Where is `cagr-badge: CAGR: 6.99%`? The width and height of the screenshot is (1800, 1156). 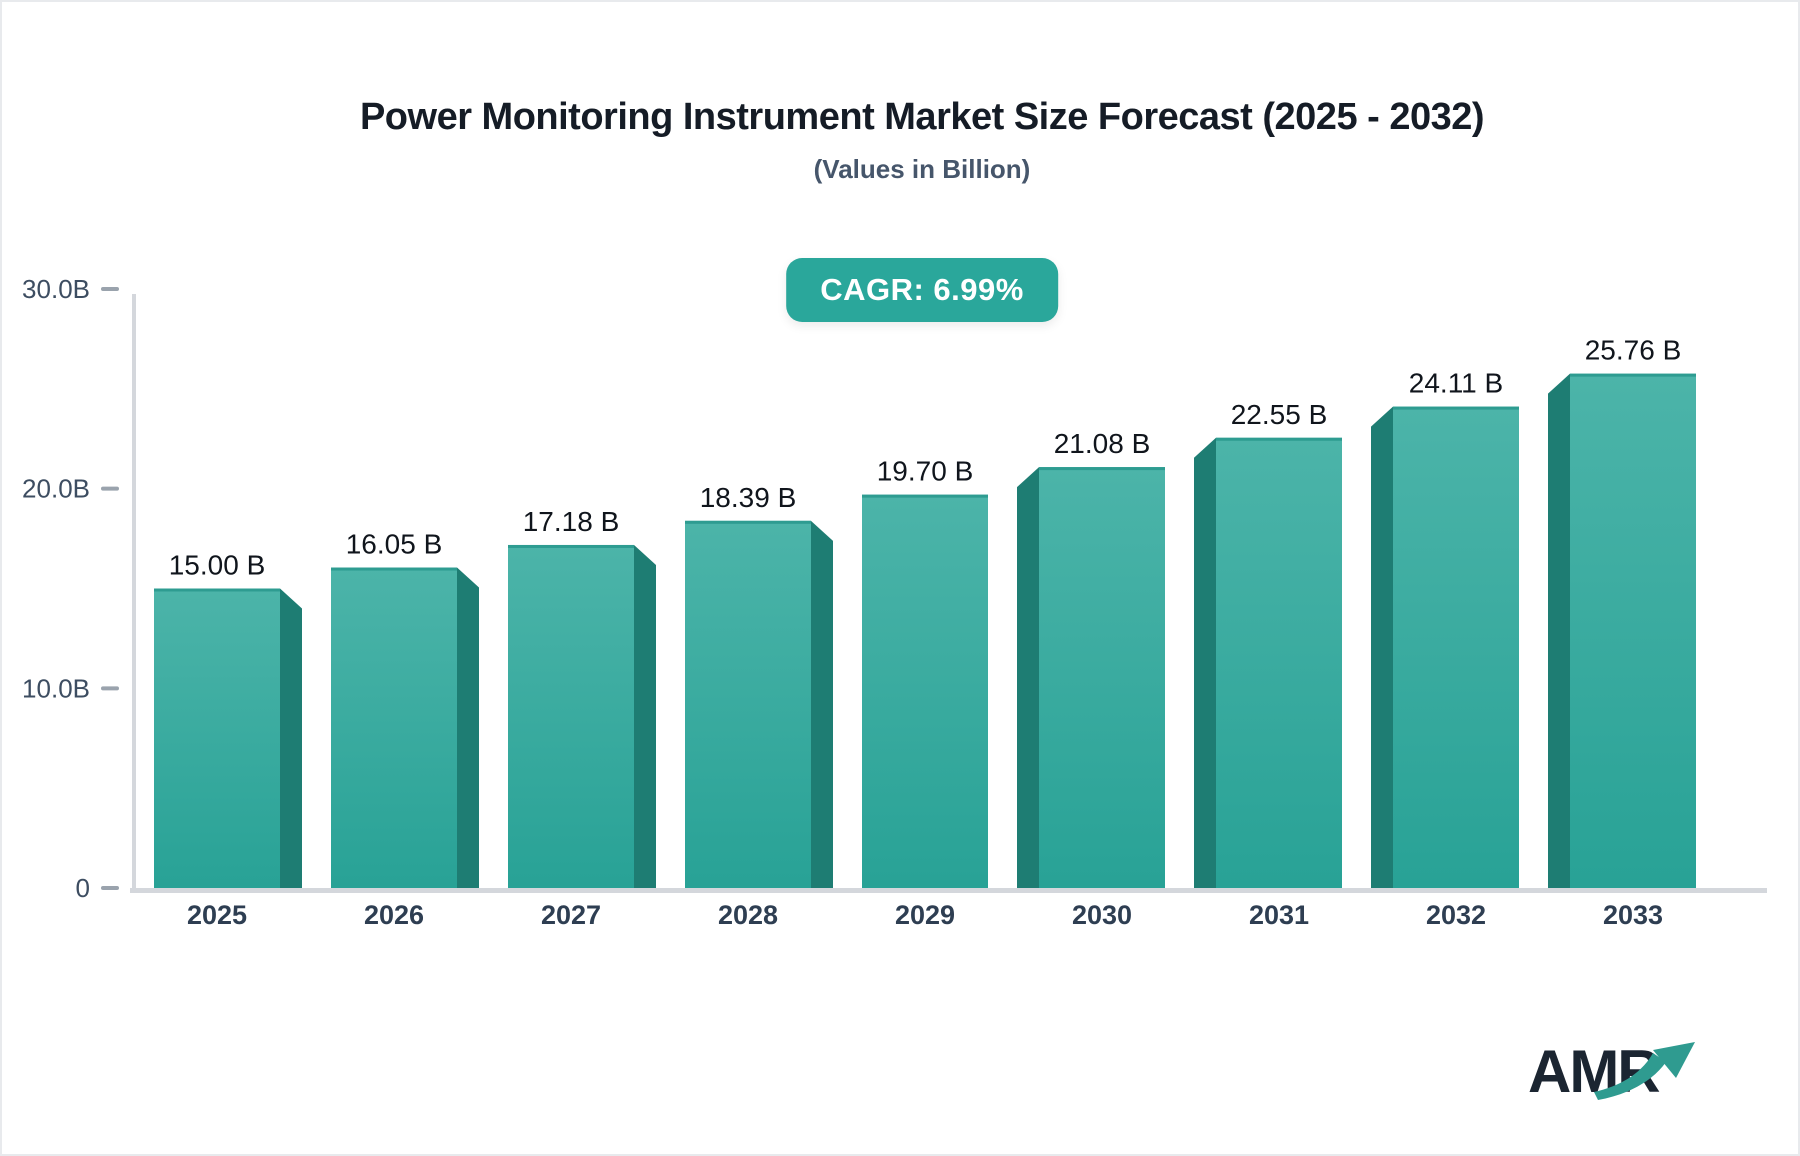
cagr-badge: CAGR: 6.99% is located at coordinates (922, 290).